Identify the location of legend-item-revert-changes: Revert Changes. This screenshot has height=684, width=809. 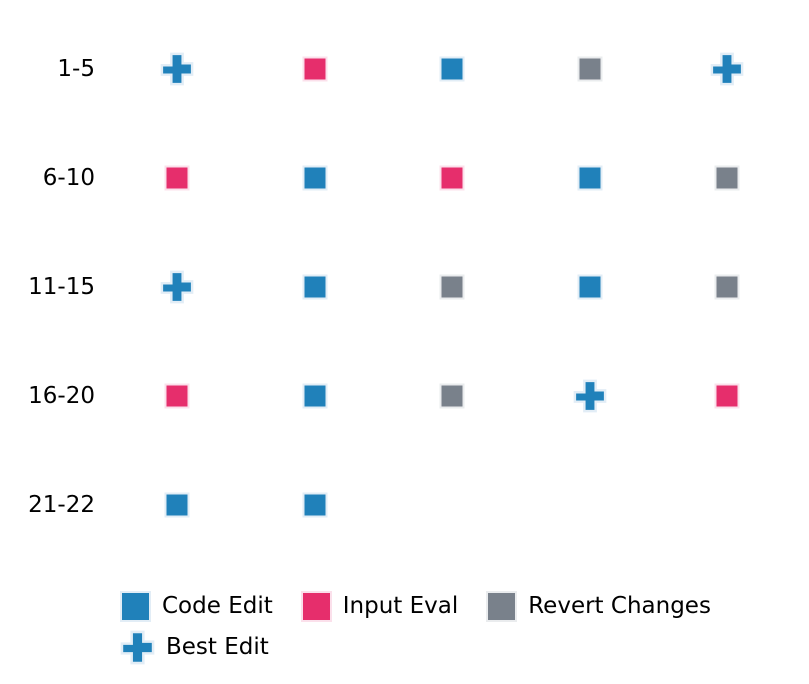
(598, 606).